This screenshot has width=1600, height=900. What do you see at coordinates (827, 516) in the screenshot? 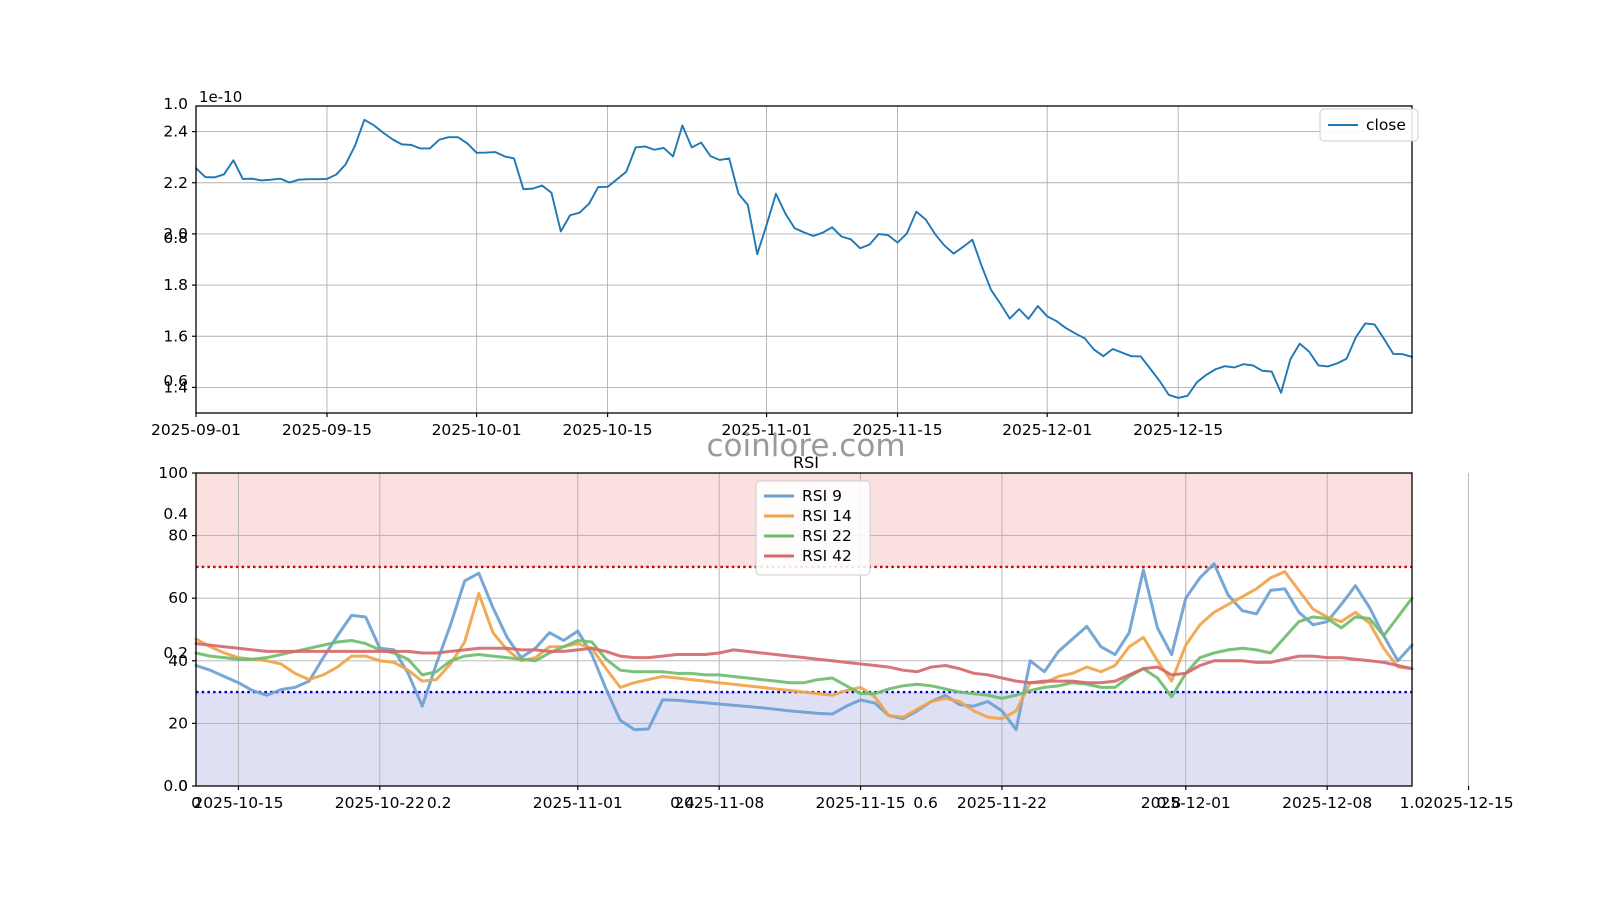
I see `rsi-legend-label: RSI 14` at bounding box center [827, 516].